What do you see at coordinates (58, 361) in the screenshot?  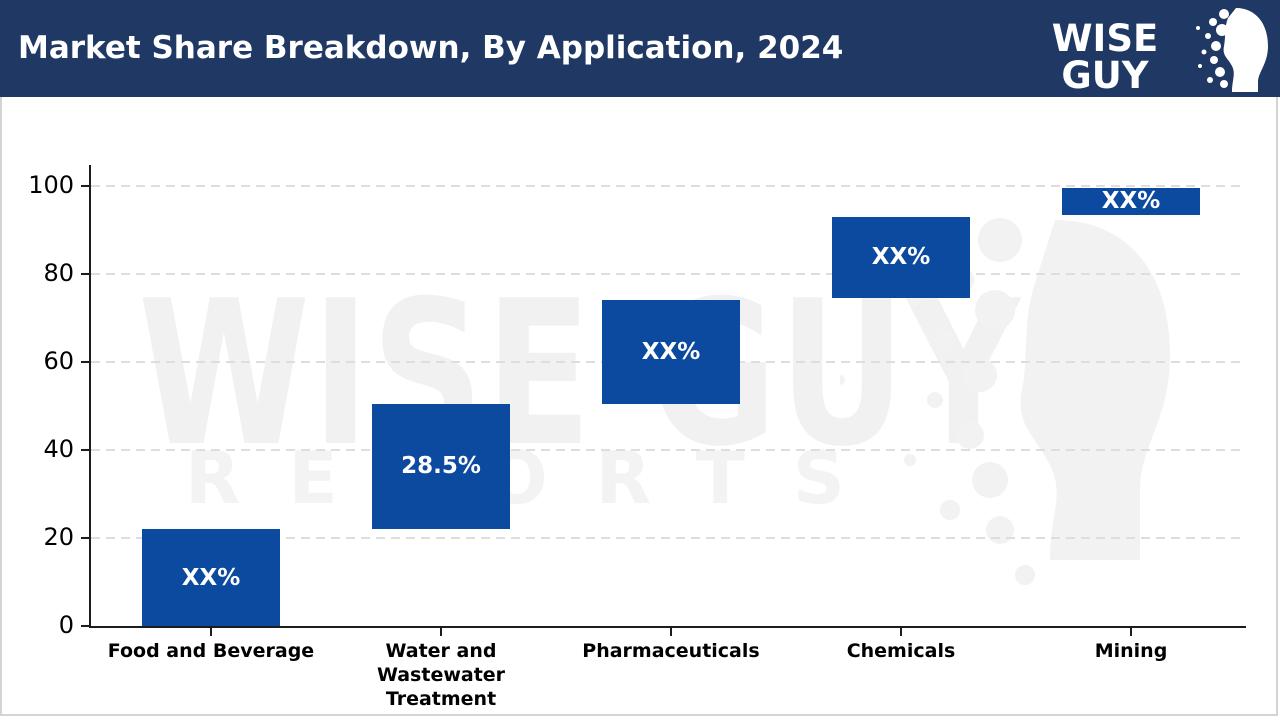 I see `y-tick-label: 60` at bounding box center [58, 361].